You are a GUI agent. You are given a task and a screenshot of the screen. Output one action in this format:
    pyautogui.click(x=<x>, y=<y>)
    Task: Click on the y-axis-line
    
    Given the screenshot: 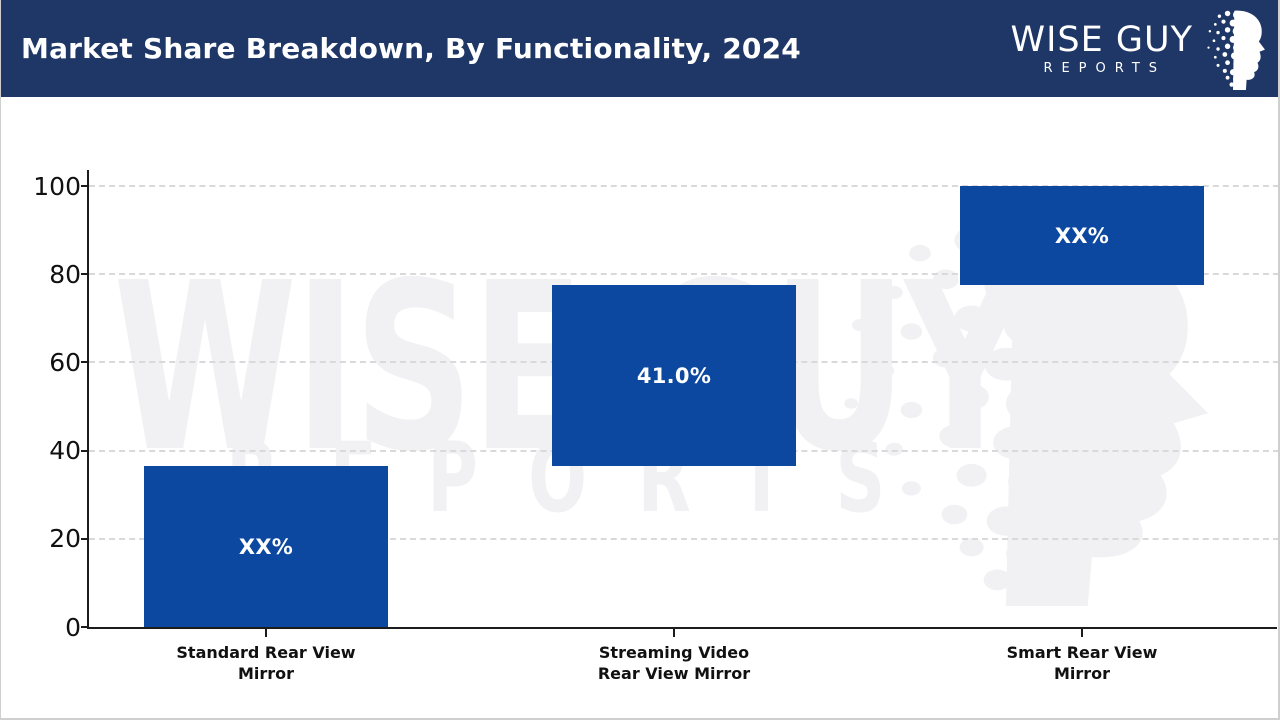 What is the action you would take?
    pyautogui.click(x=88, y=399)
    